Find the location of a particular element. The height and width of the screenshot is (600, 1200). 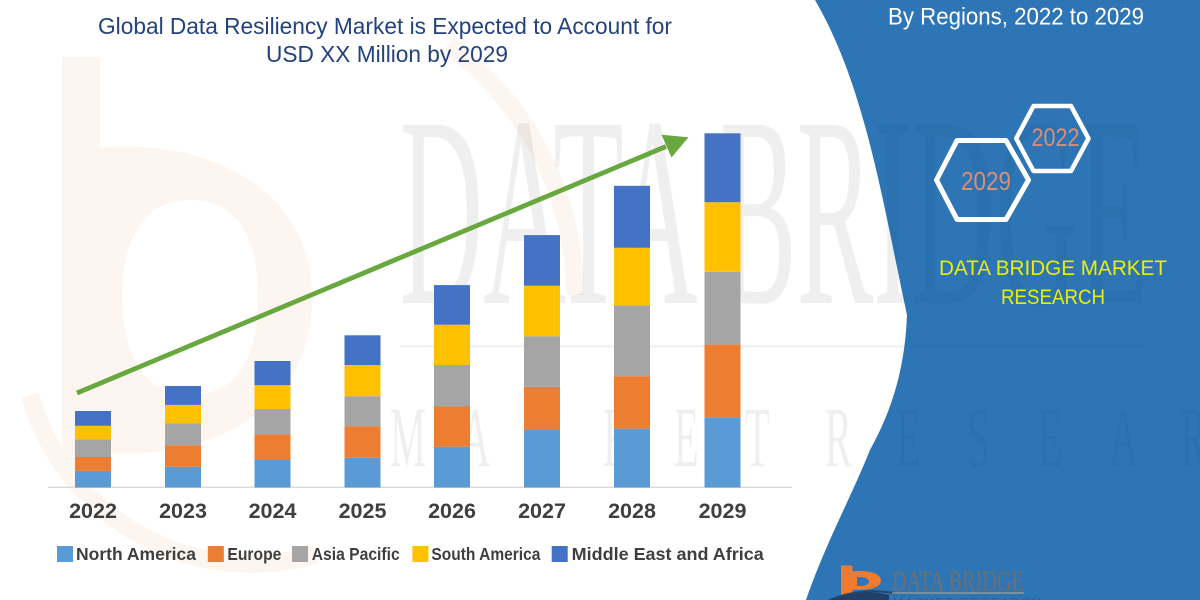

svg-text: 2023 is located at coordinates (183, 511).